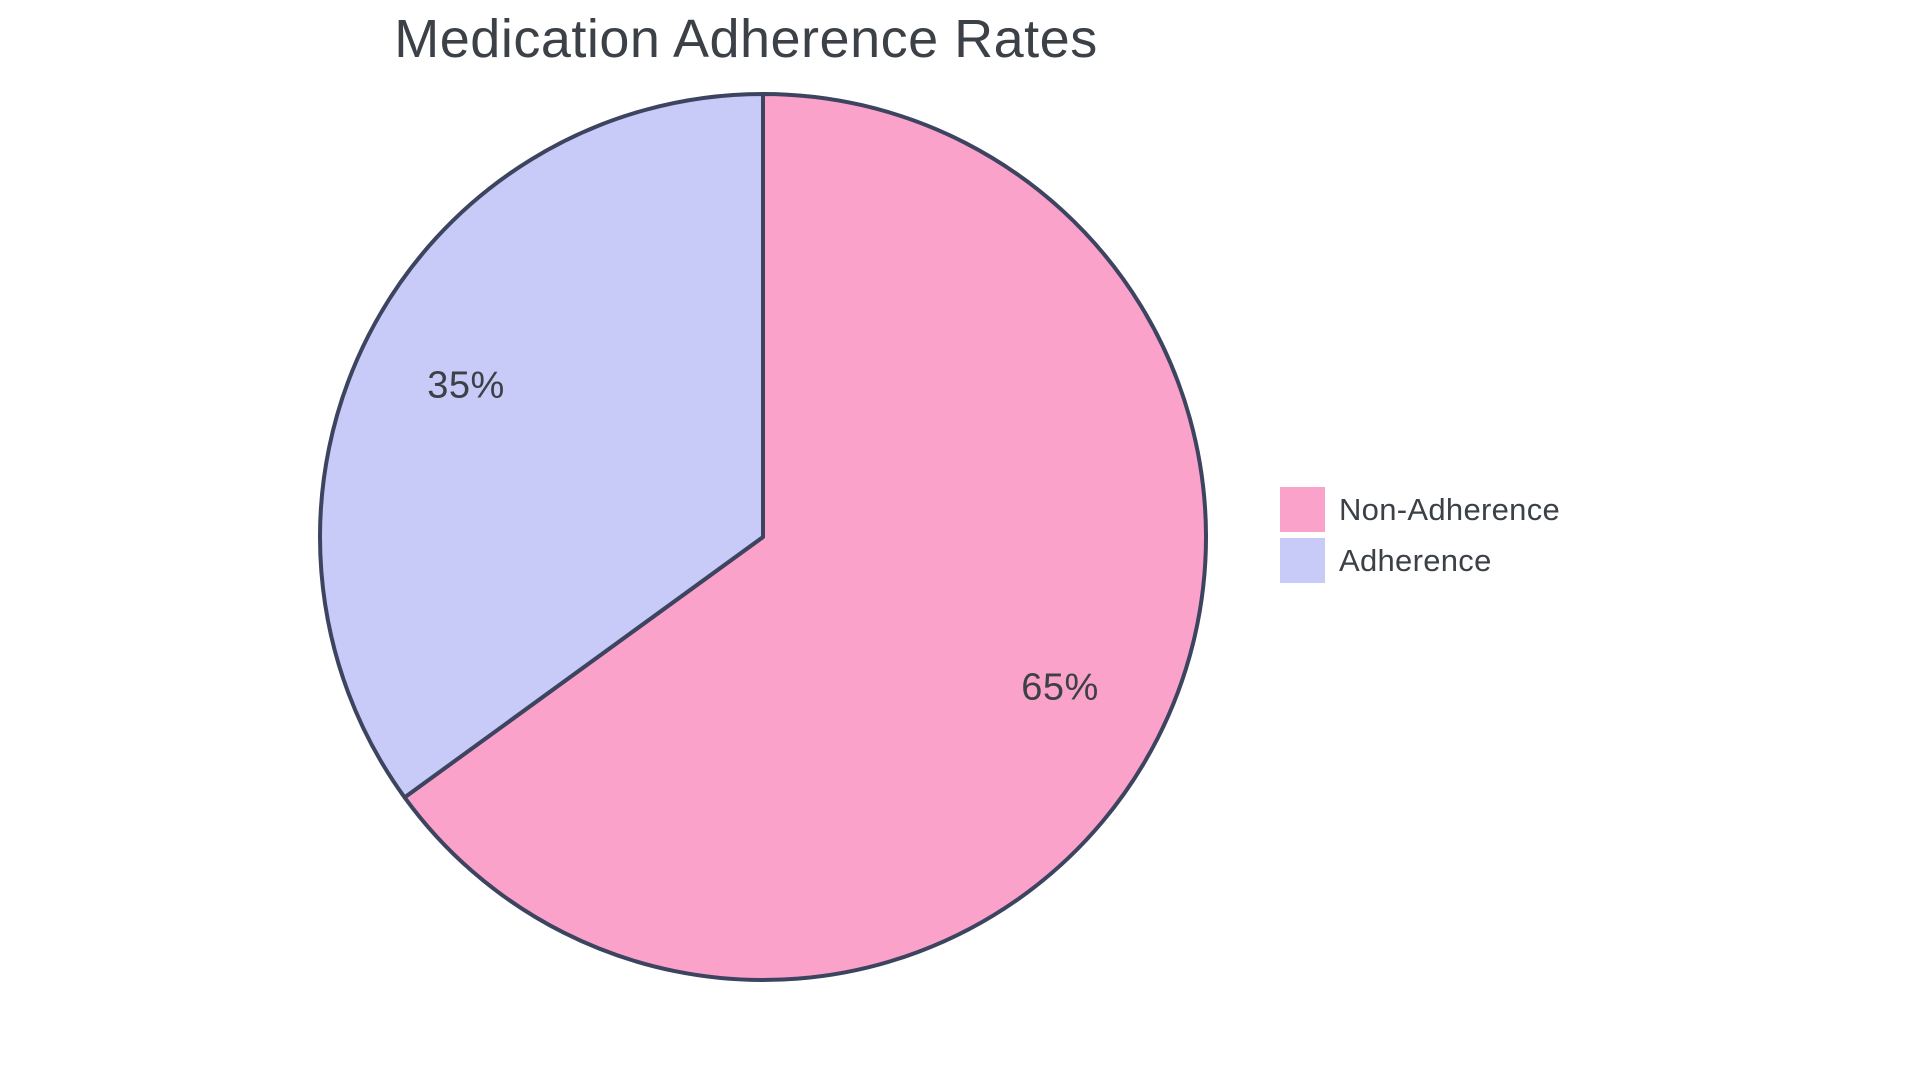  Describe the element at coordinates (746, 39) in the screenshot. I see `chart-title: Medication Adherence Rates` at that location.